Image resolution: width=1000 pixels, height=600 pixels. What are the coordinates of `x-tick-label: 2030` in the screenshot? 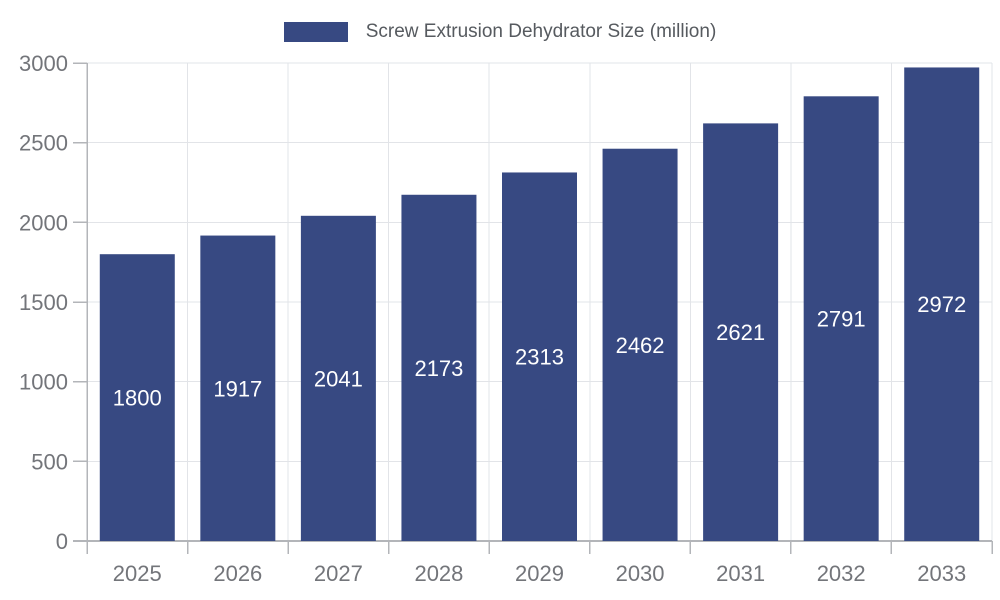 It's located at (640, 573).